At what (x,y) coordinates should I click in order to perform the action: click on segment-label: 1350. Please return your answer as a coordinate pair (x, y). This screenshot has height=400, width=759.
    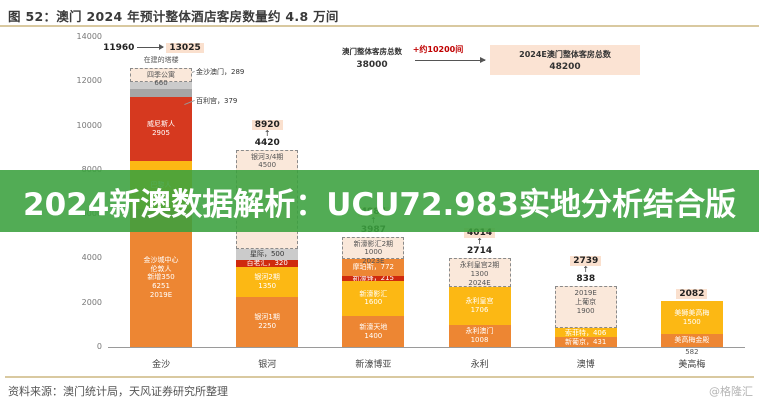
    Looking at the image, I should click on (267, 286).